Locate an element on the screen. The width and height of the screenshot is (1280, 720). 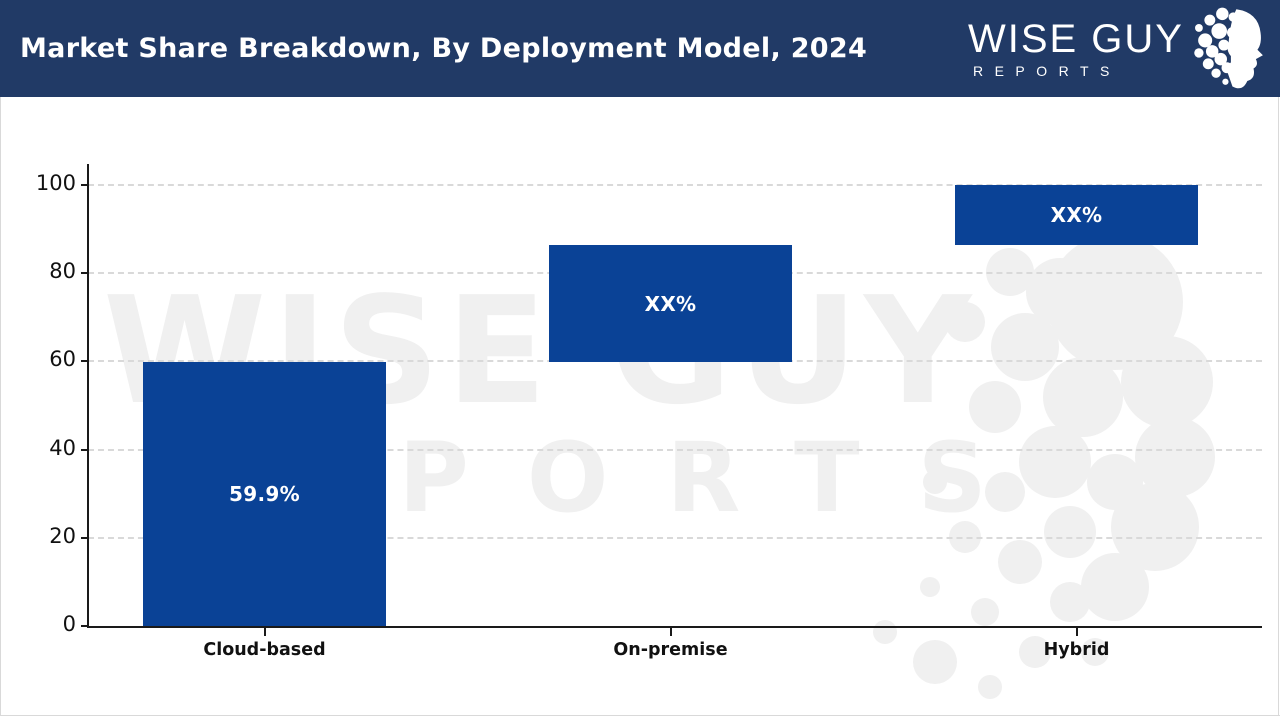
bar-value-label: 59.9% is located at coordinates (264, 493).